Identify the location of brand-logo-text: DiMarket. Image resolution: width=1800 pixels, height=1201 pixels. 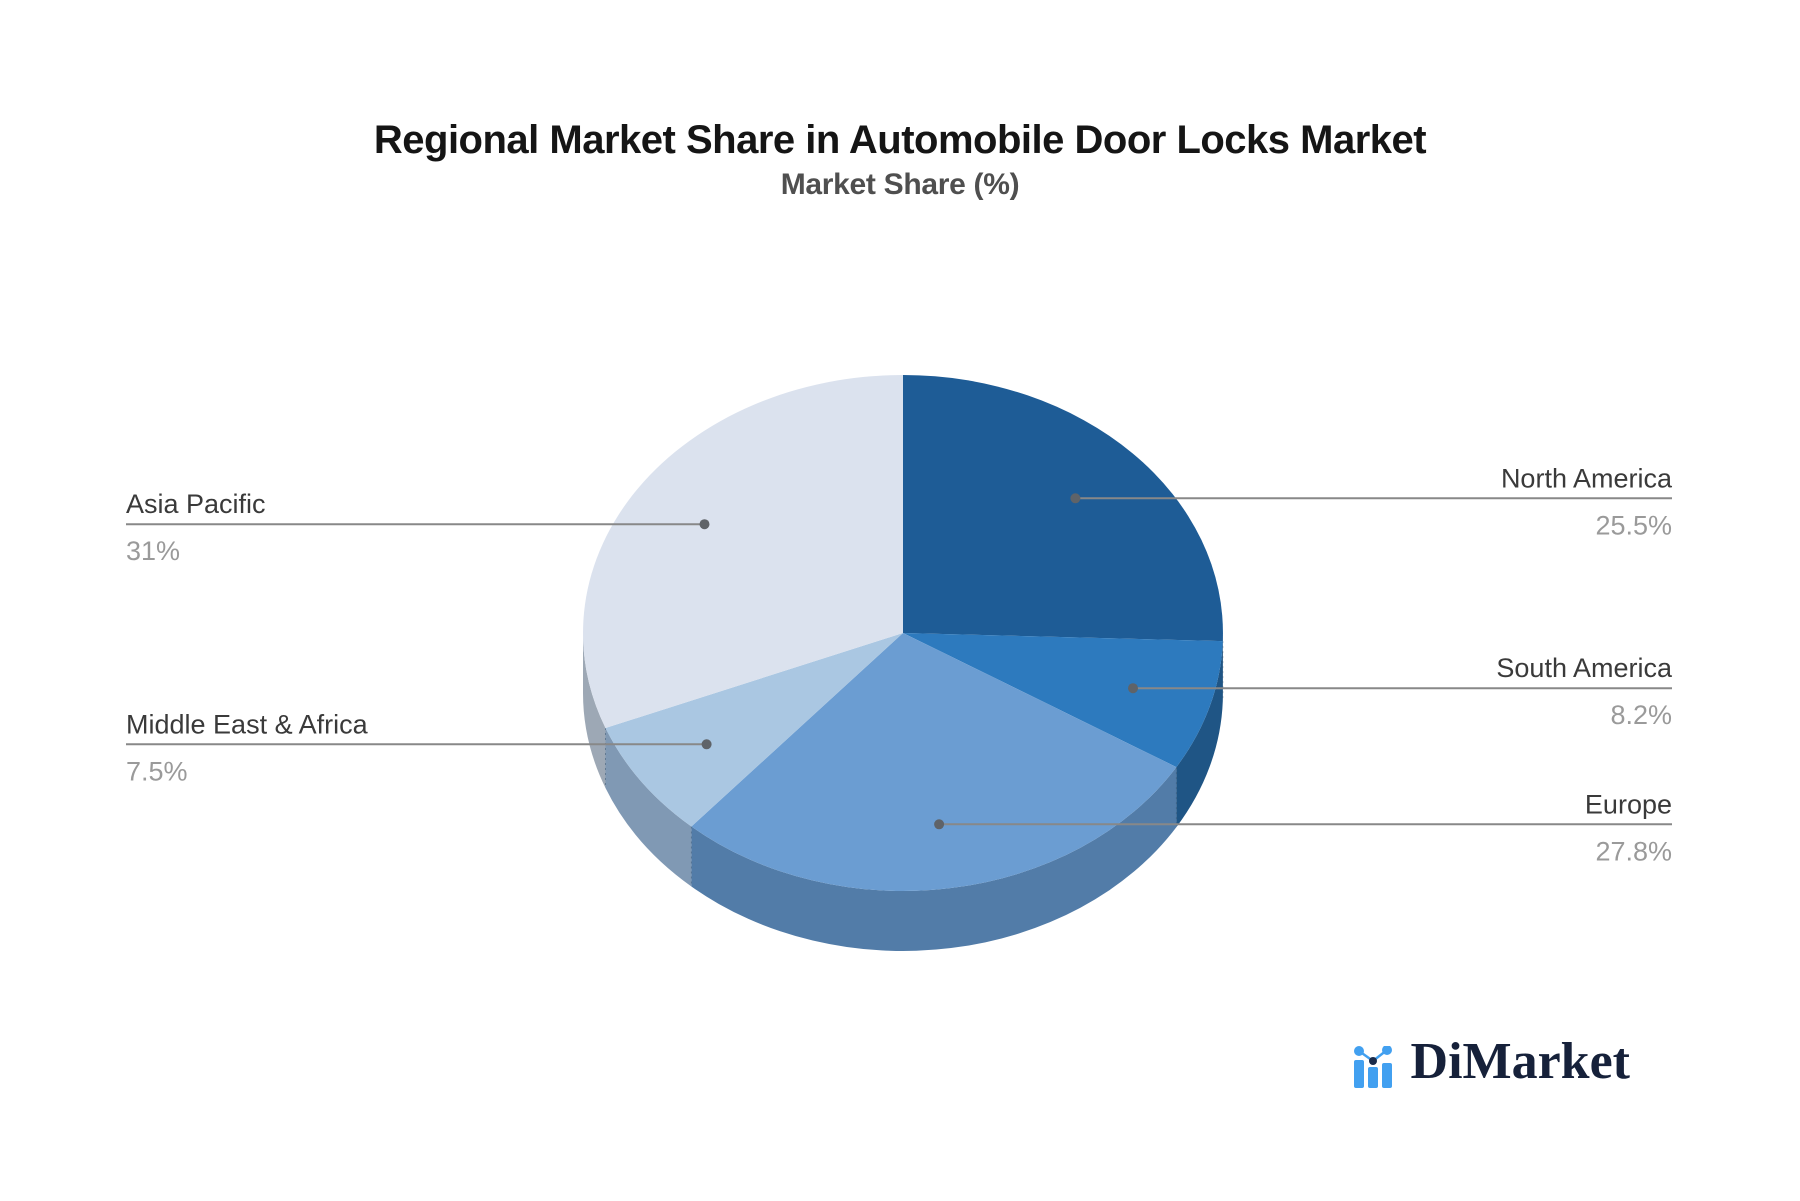
(1520, 1062).